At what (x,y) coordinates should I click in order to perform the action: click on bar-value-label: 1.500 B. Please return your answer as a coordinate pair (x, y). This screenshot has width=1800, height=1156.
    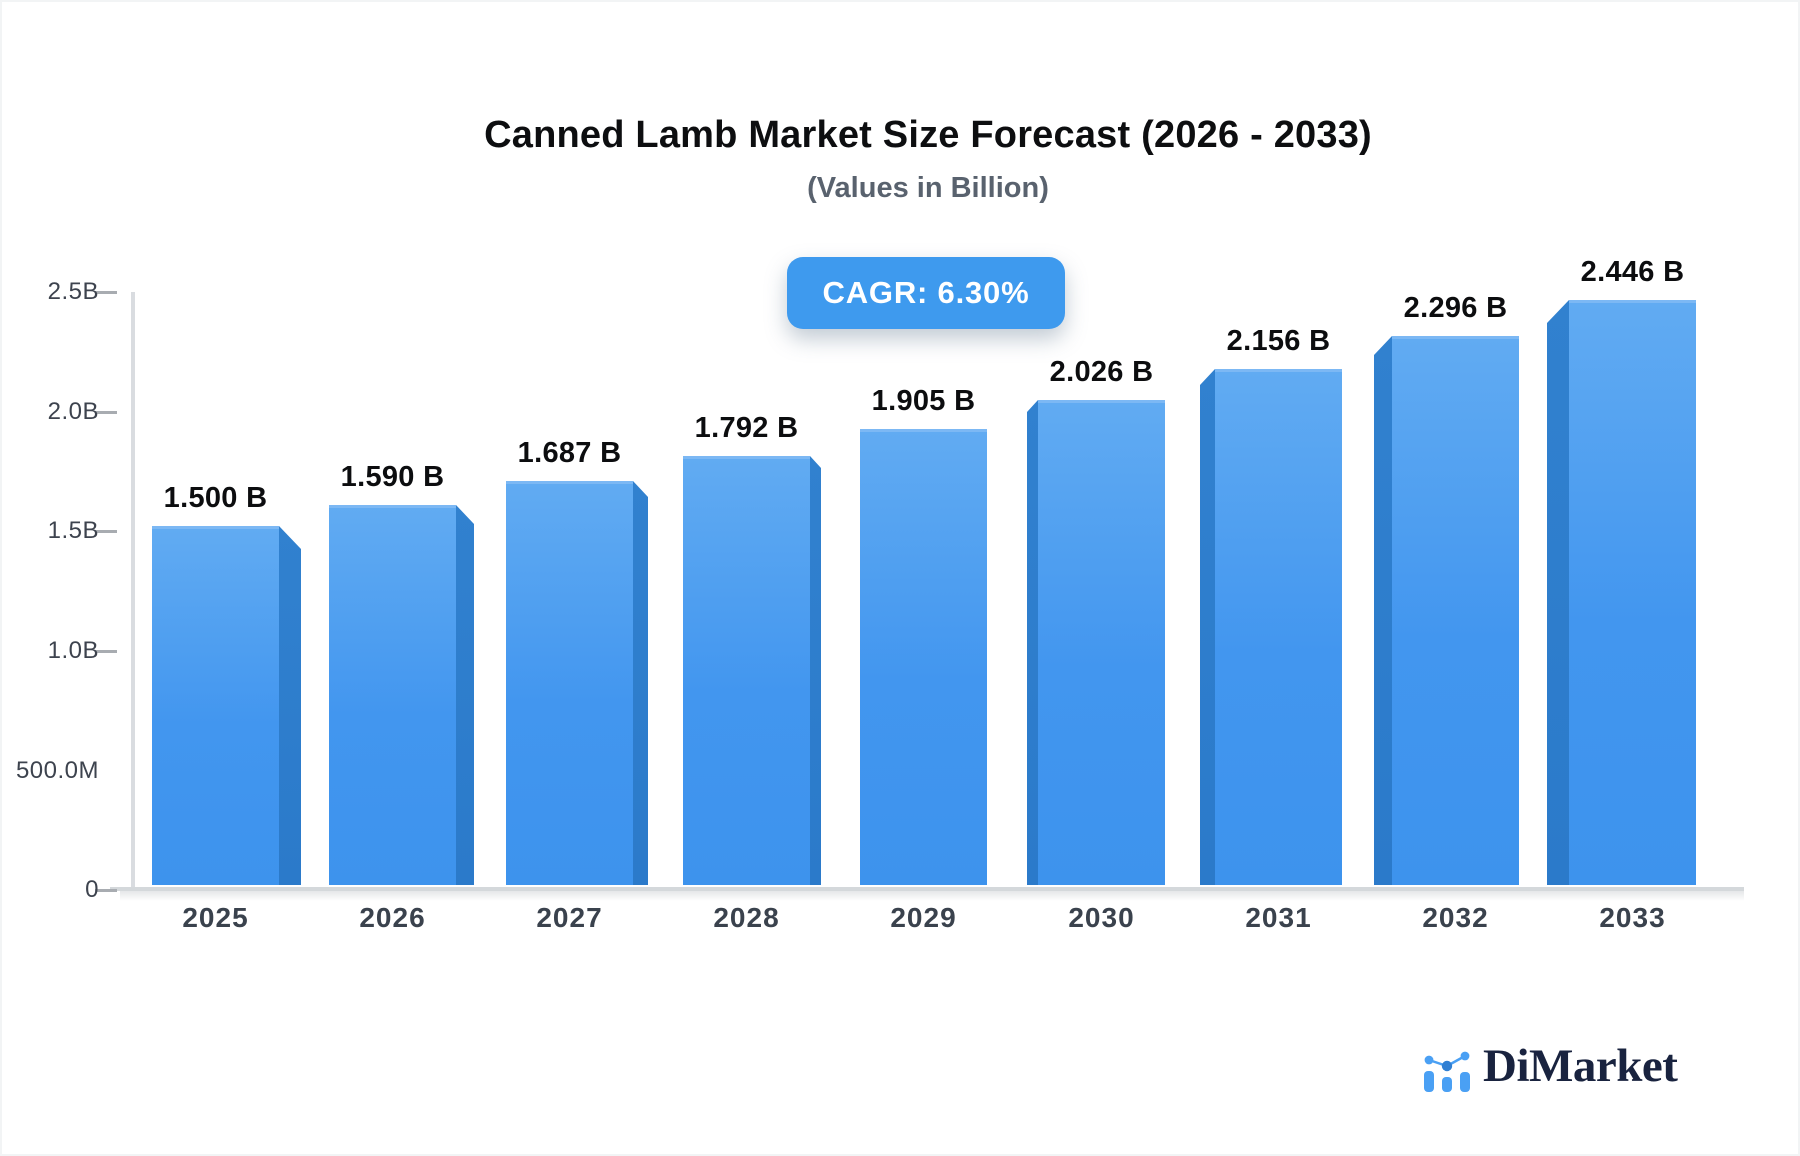
    Looking at the image, I should click on (215, 498).